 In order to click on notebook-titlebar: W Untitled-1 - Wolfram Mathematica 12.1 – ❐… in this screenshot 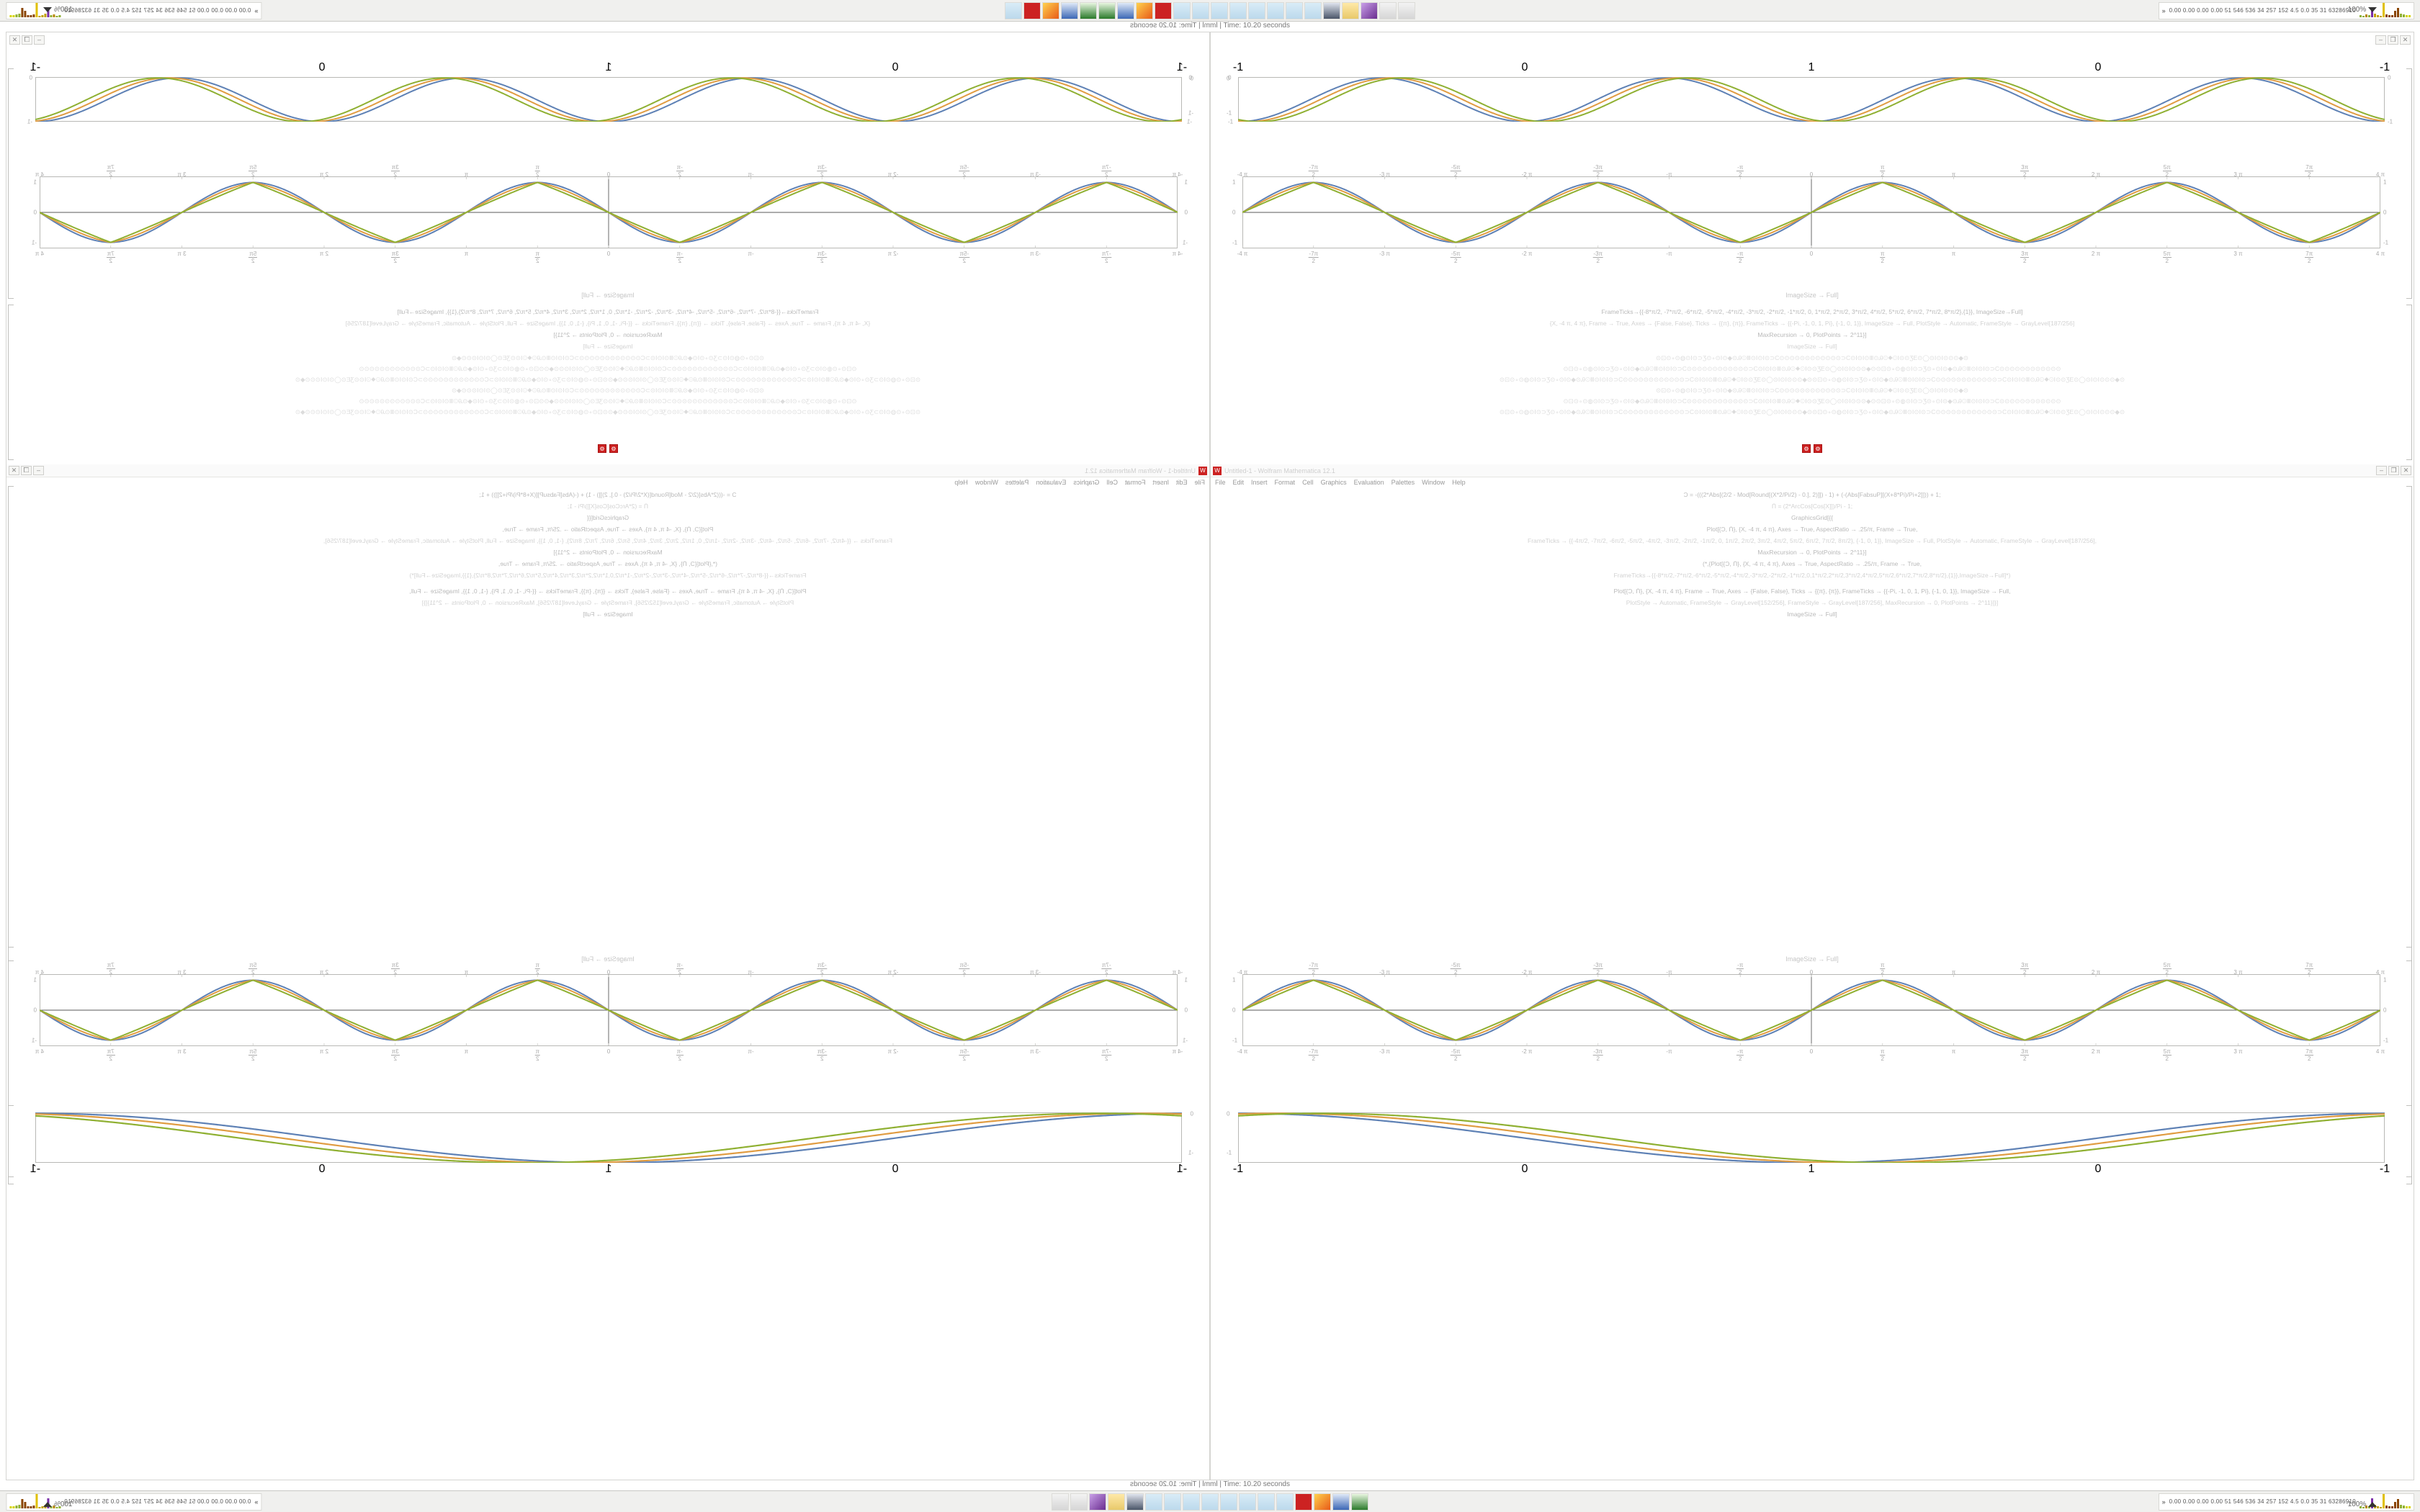, I will do `click(1812, 470)`.